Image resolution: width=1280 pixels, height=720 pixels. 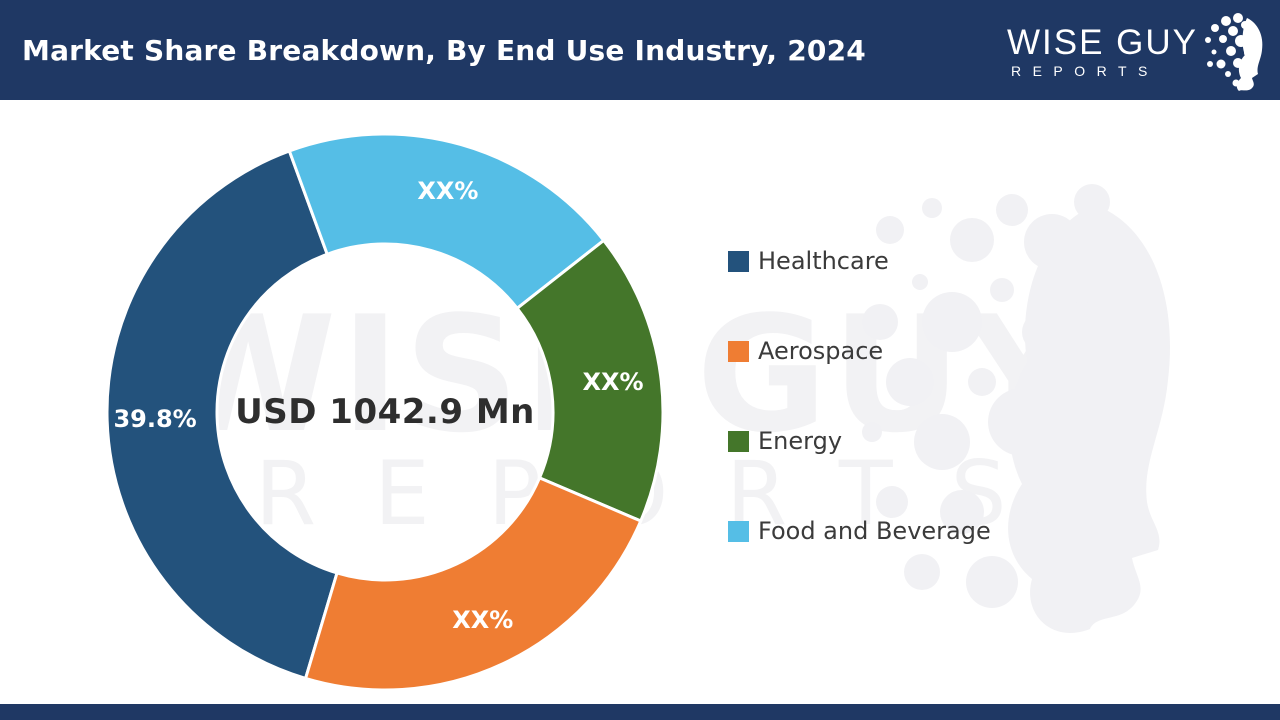 I want to click on legend-swatch-aerospace, so click(x=738, y=351).